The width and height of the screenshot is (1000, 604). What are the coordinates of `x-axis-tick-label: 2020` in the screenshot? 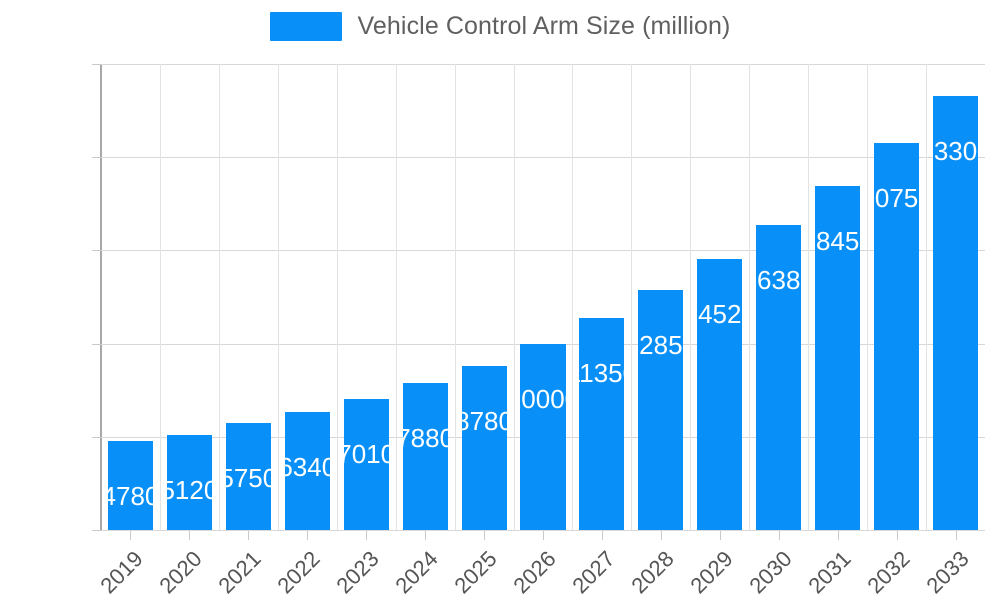 It's located at (181, 572).